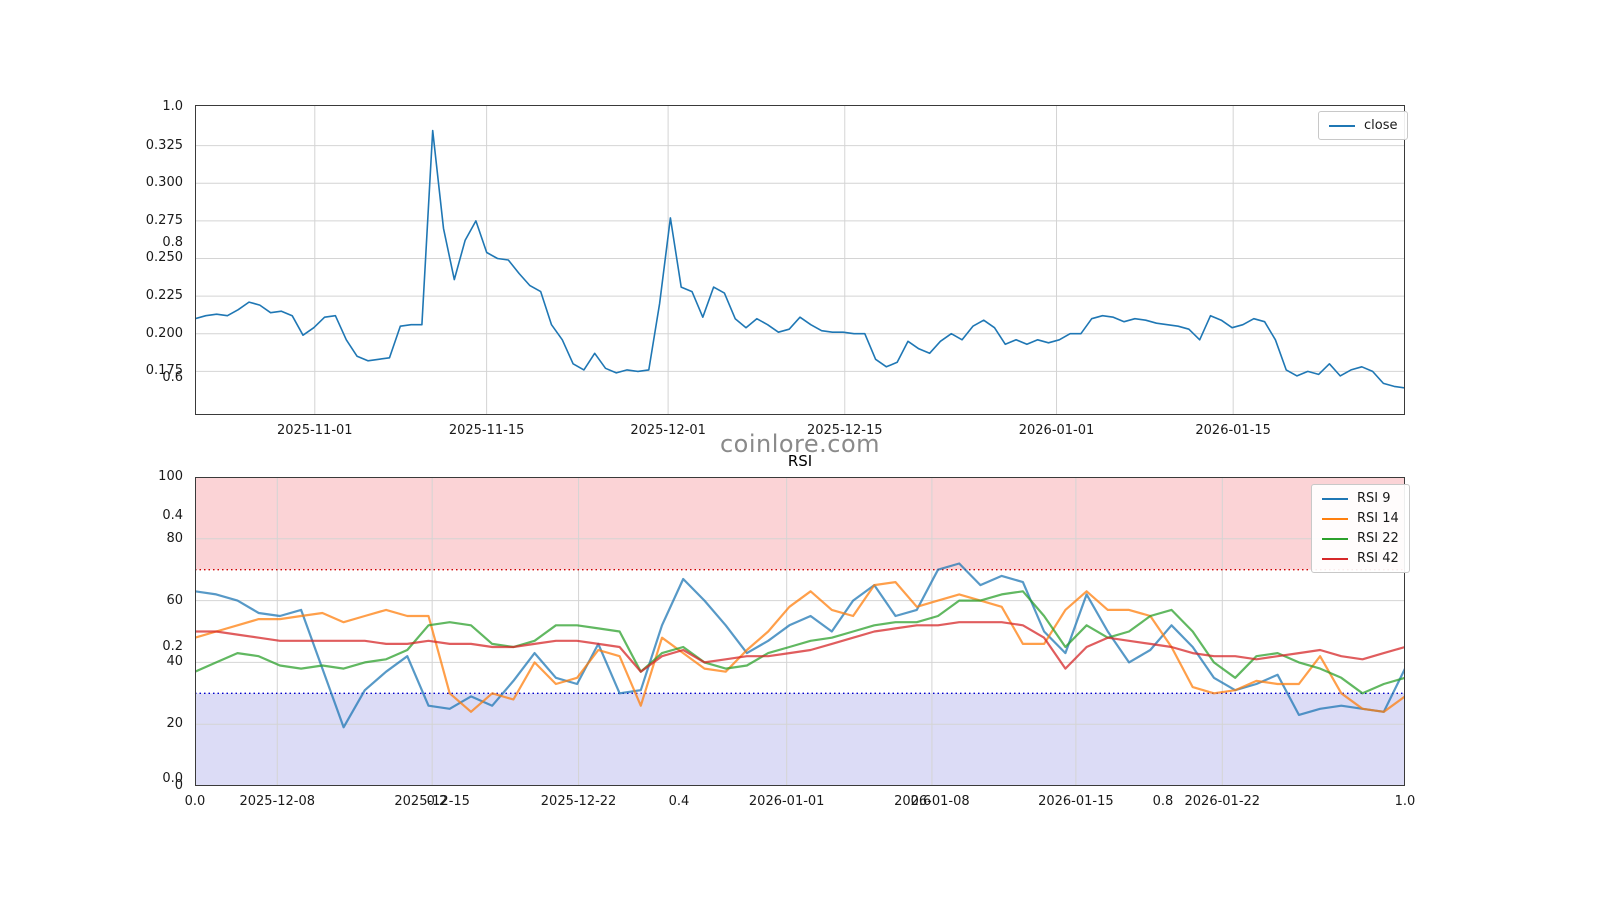  Describe the element at coordinates (164, 333) in the screenshot. I see `price-y-tick-label: 0.200` at that location.